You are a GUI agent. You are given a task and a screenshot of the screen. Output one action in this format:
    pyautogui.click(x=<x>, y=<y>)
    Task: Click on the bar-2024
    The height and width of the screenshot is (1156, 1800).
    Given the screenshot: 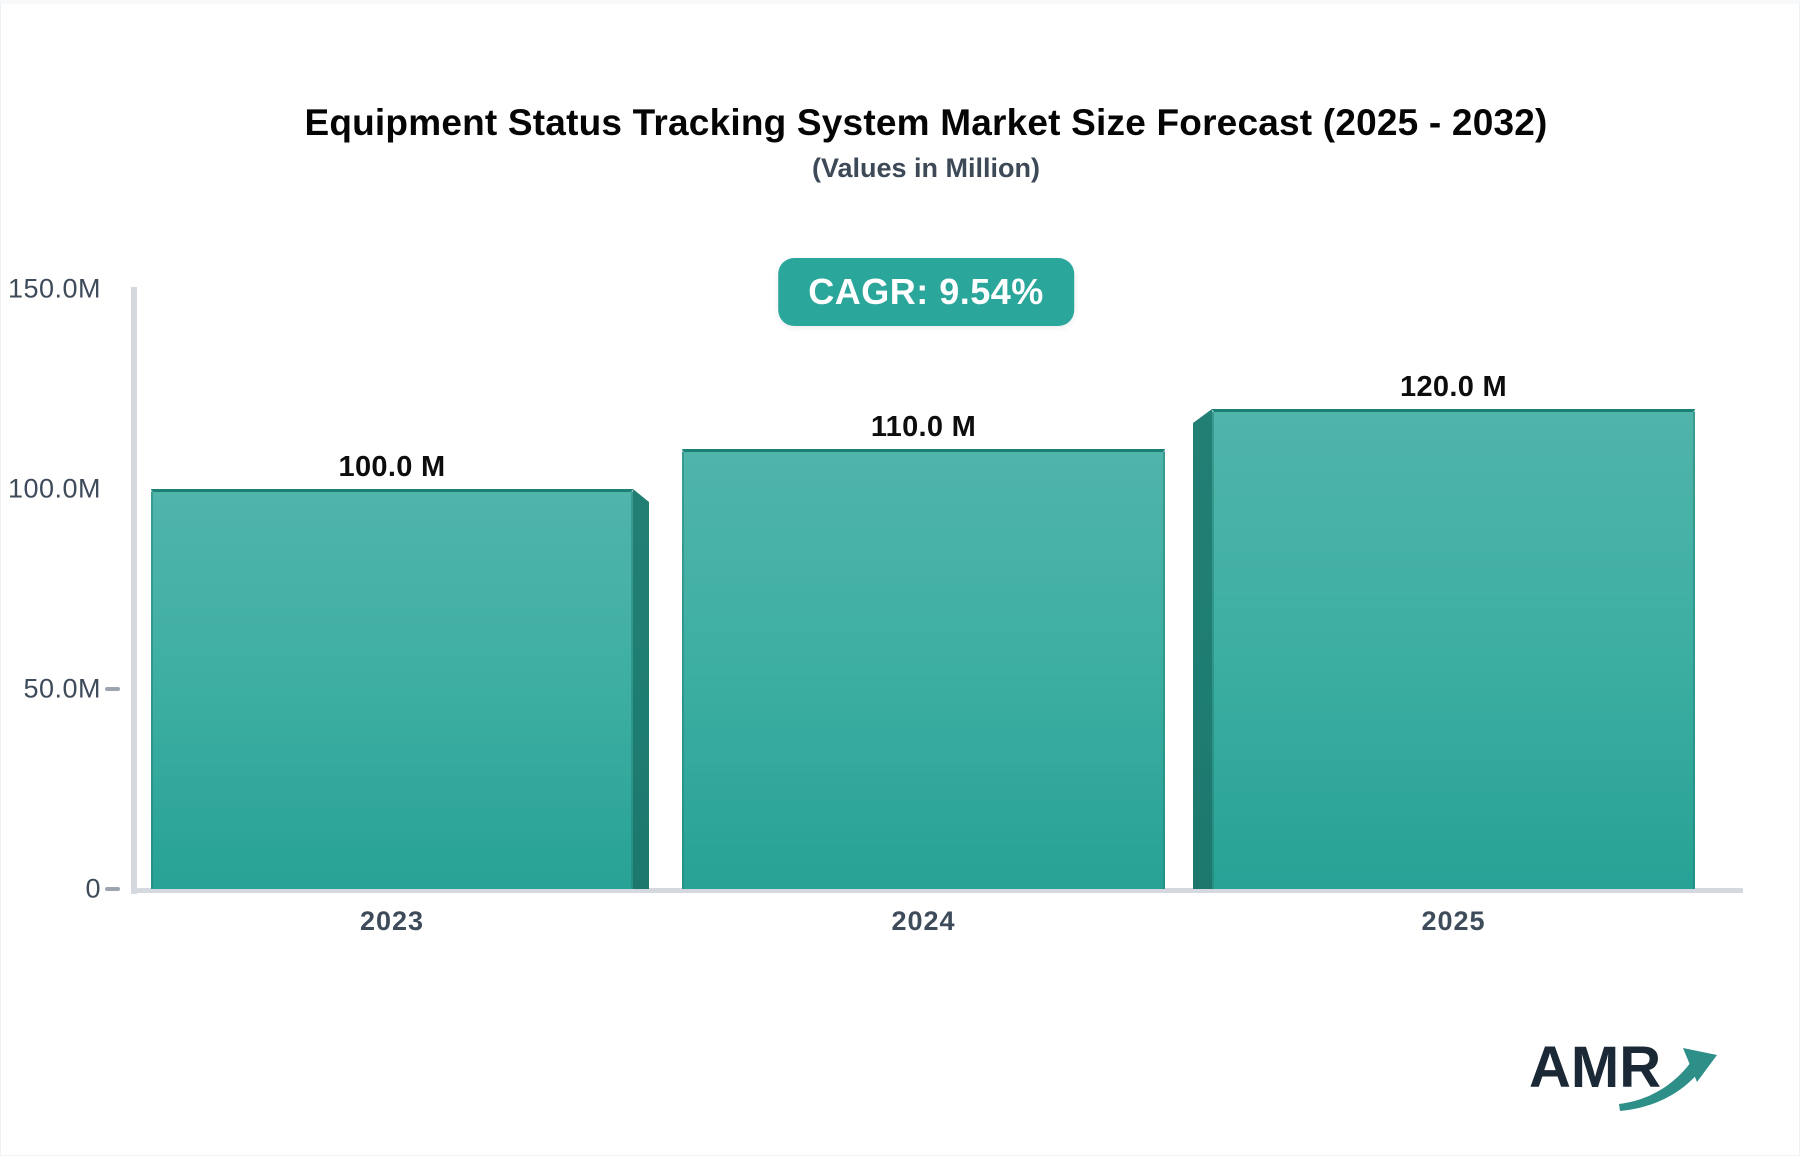 What is the action you would take?
    pyautogui.click(x=923, y=669)
    